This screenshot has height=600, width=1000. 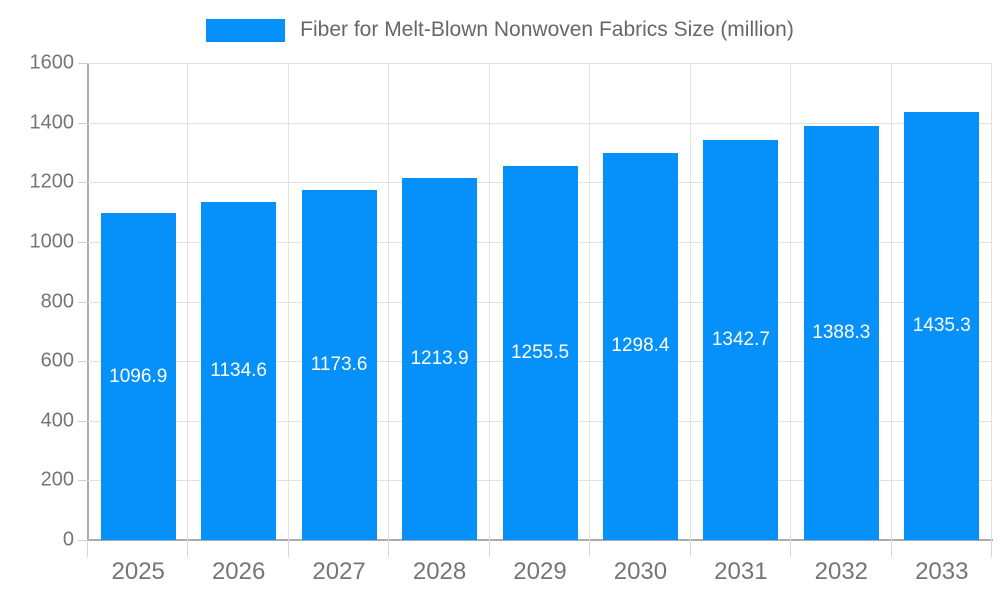 What do you see at coordinates (57, 360) in the screenshot?
I see `y-tick-label: 600` at bounding box center [57, 360].